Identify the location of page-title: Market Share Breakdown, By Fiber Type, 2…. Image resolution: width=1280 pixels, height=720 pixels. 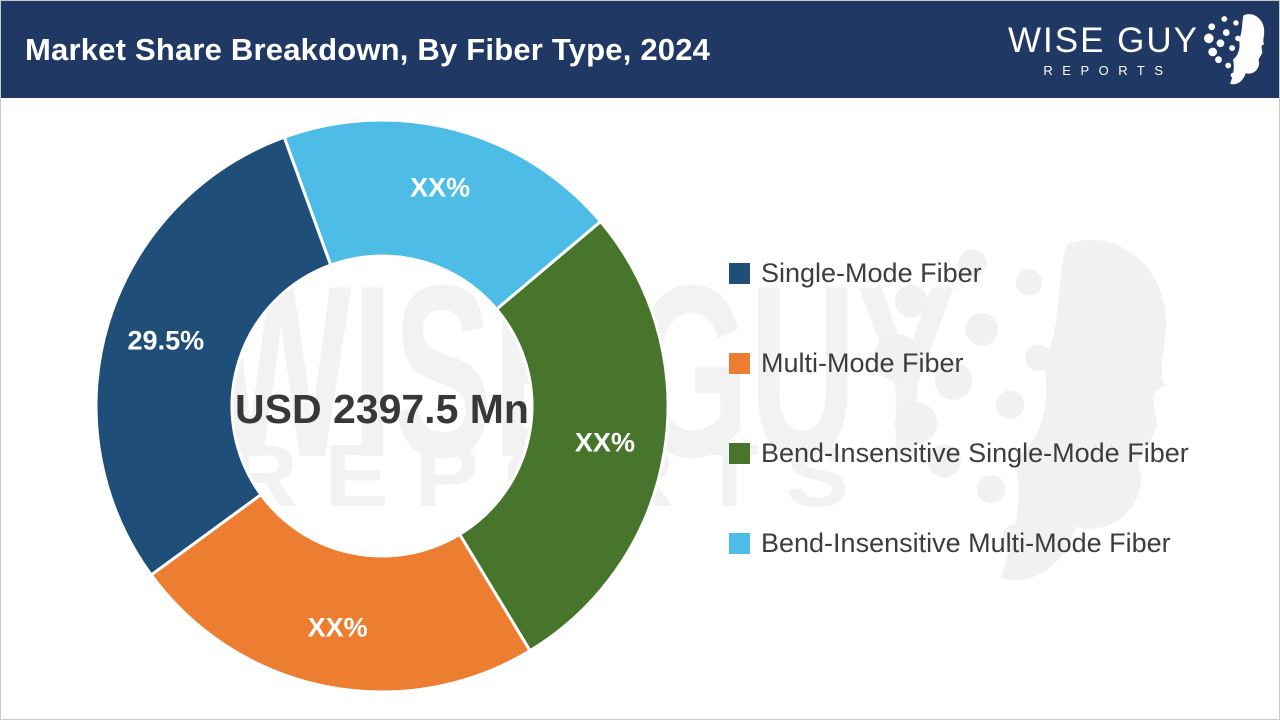
(368, 49).